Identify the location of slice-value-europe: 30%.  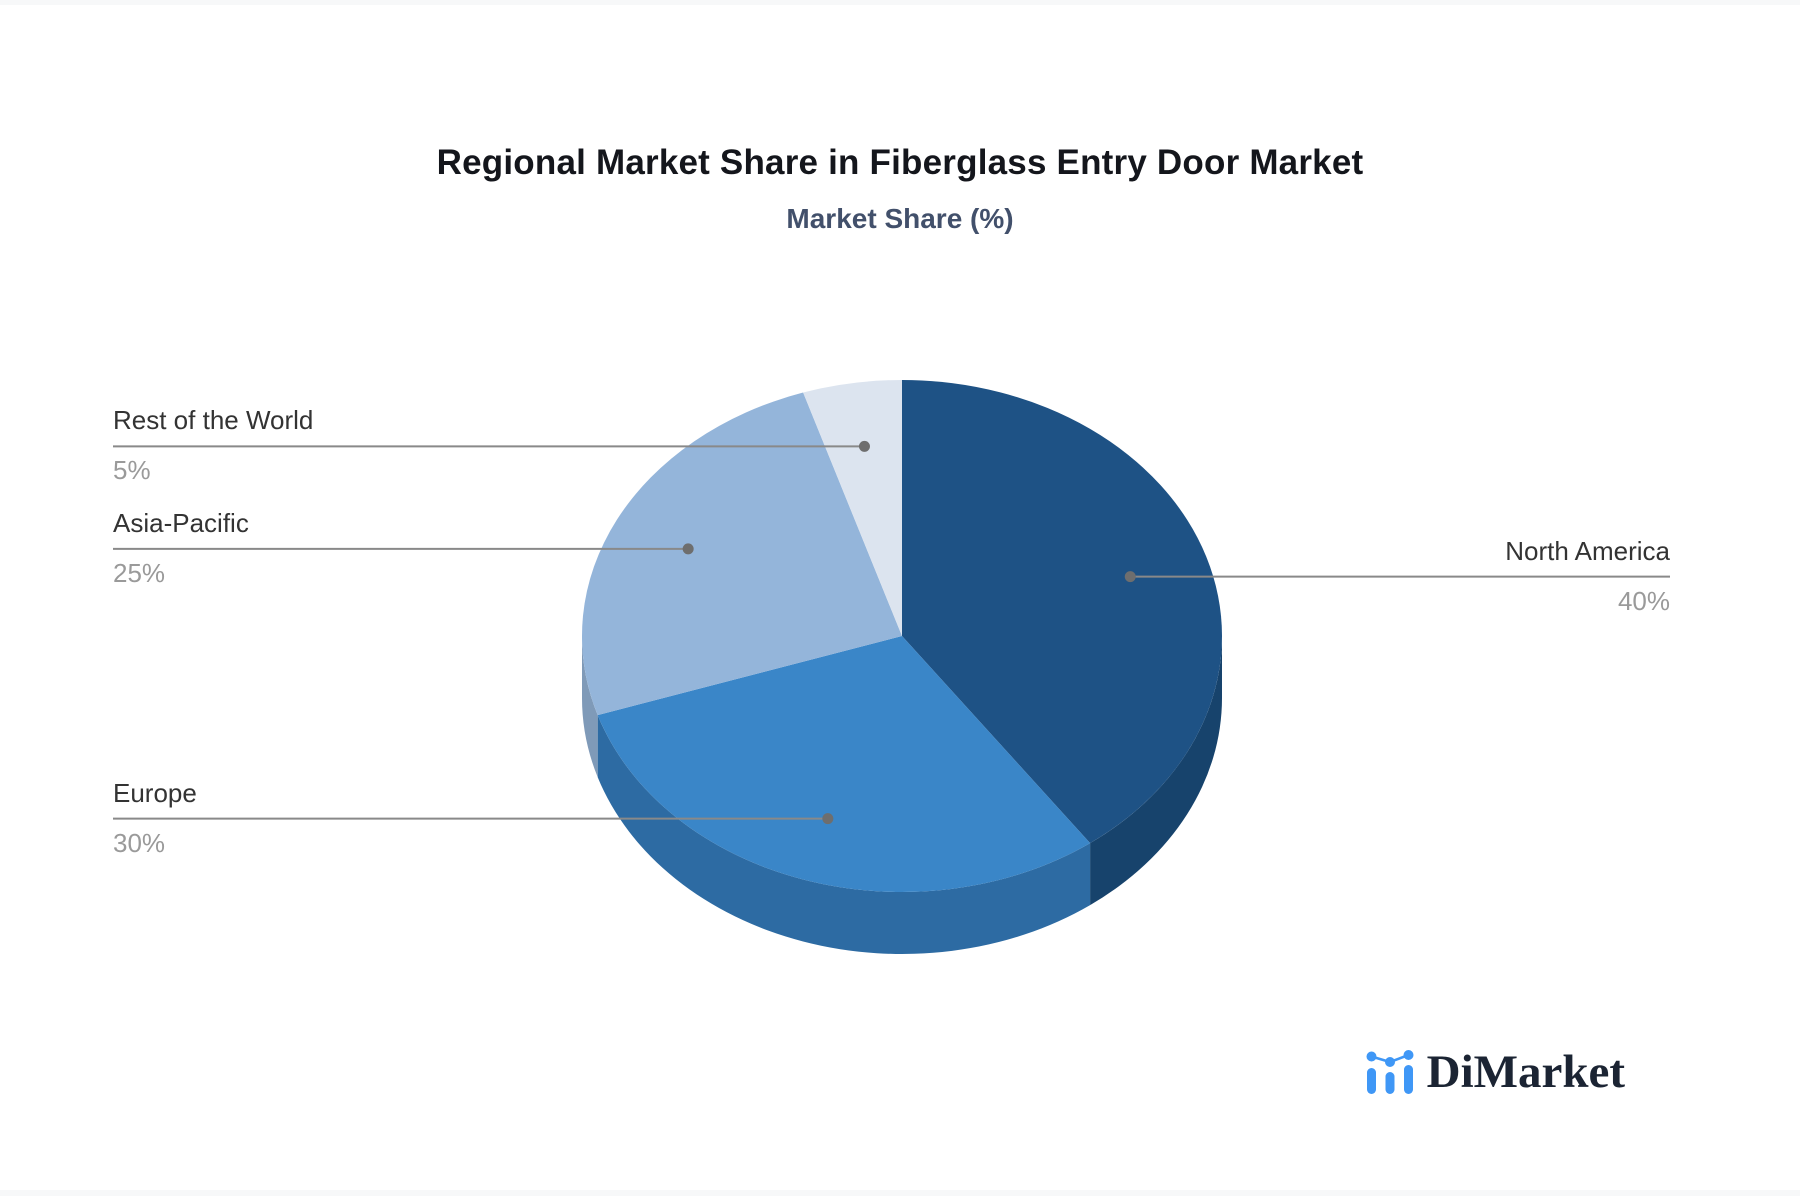
(139, 842).